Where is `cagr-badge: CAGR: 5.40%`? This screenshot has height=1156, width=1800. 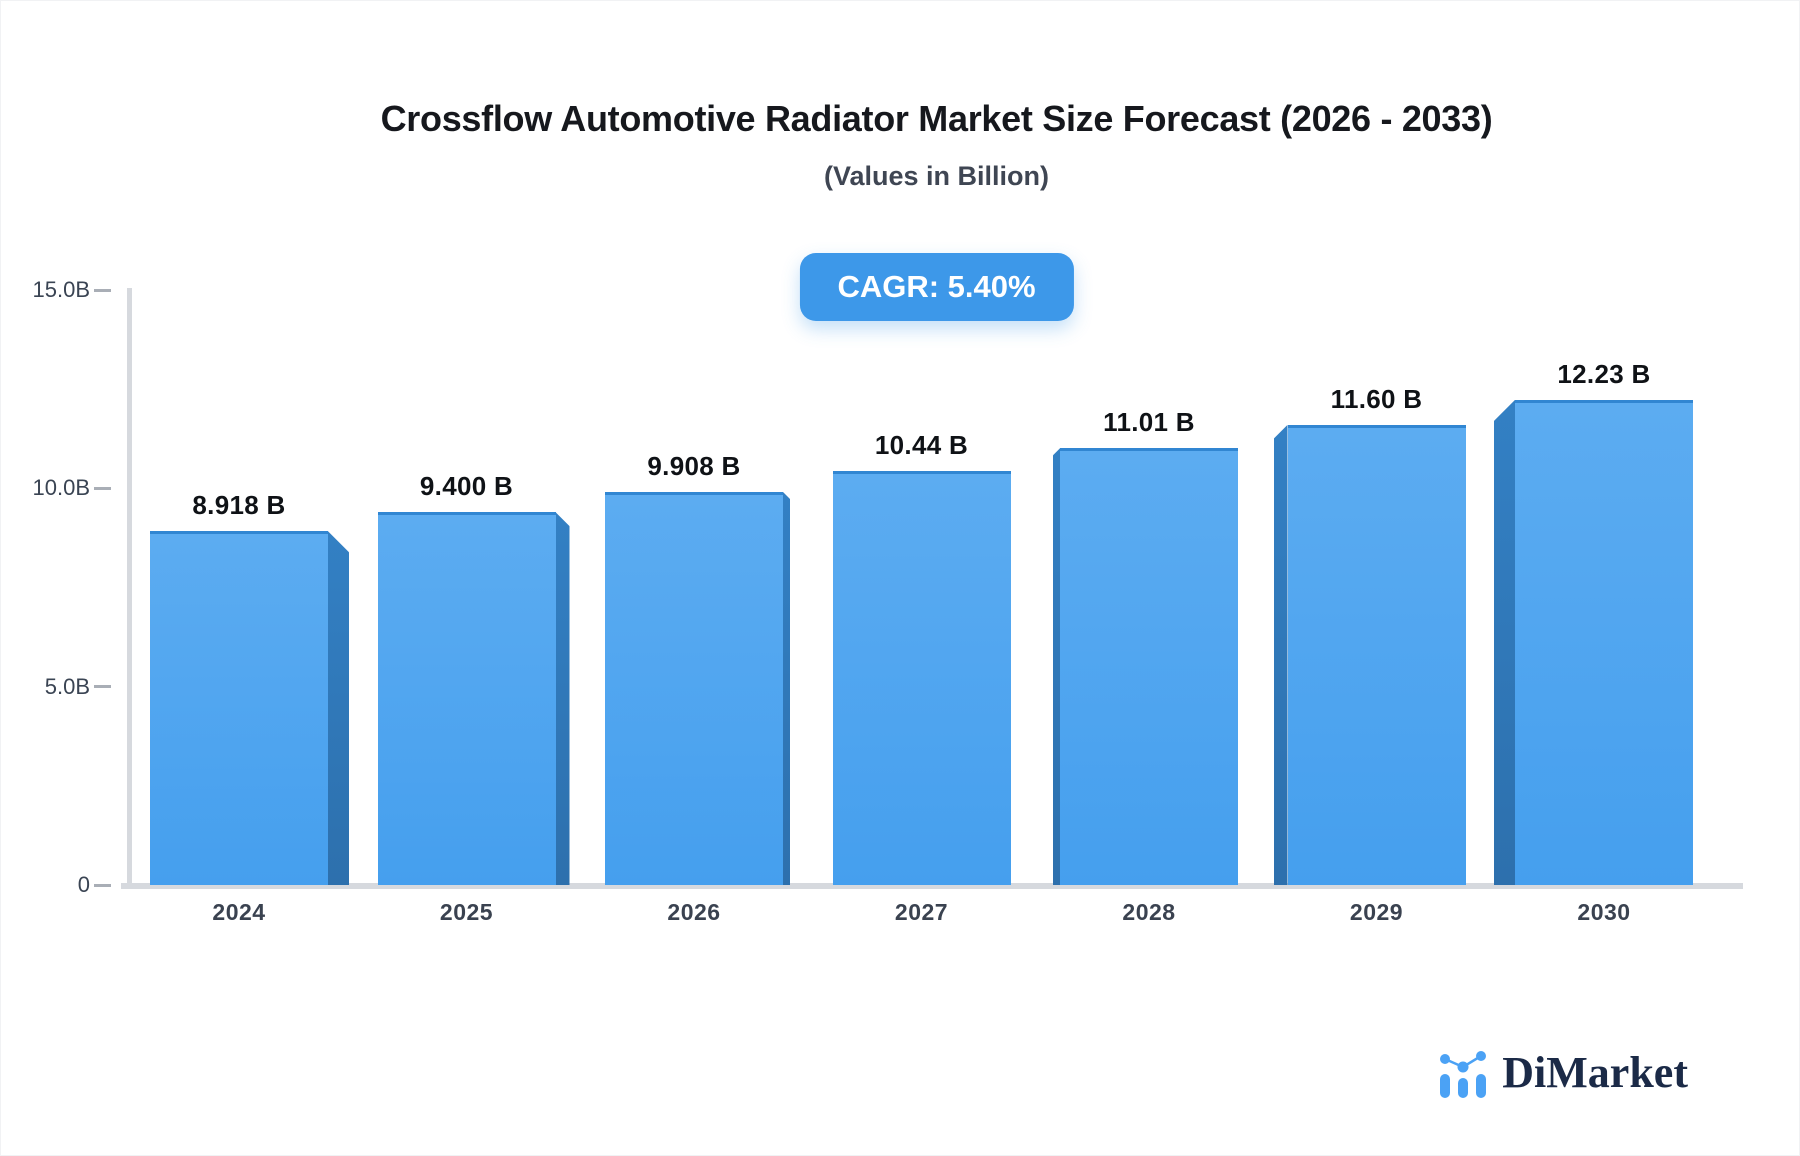 cagr-badge: CAGR: 5.40% is located at coordinates (936, 287).